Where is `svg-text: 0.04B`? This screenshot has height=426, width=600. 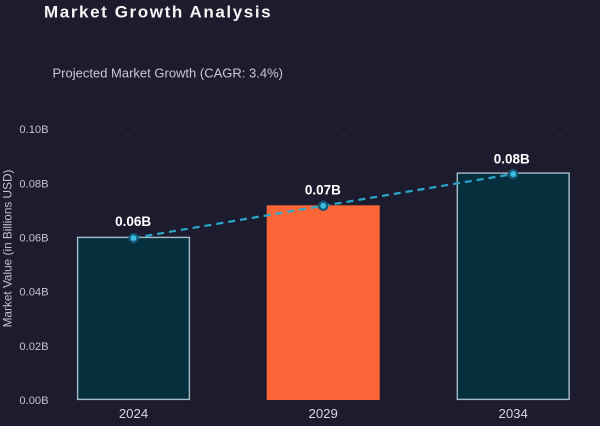 svg-text: 0.04B is located at coordinates (33, 293).